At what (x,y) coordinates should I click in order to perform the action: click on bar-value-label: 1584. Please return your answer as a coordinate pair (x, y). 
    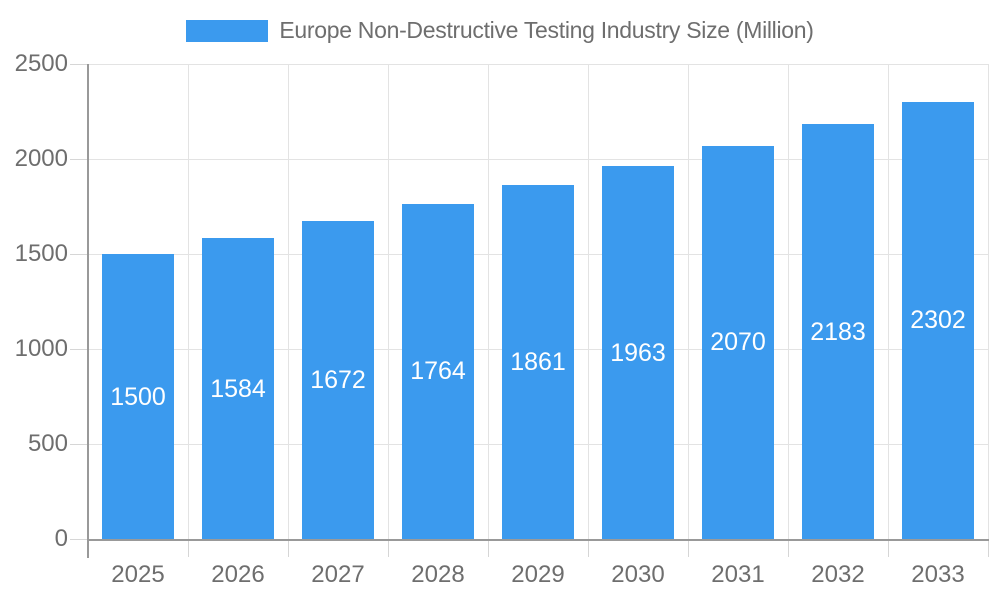
    Looking at the image, I should click on (238, 389).